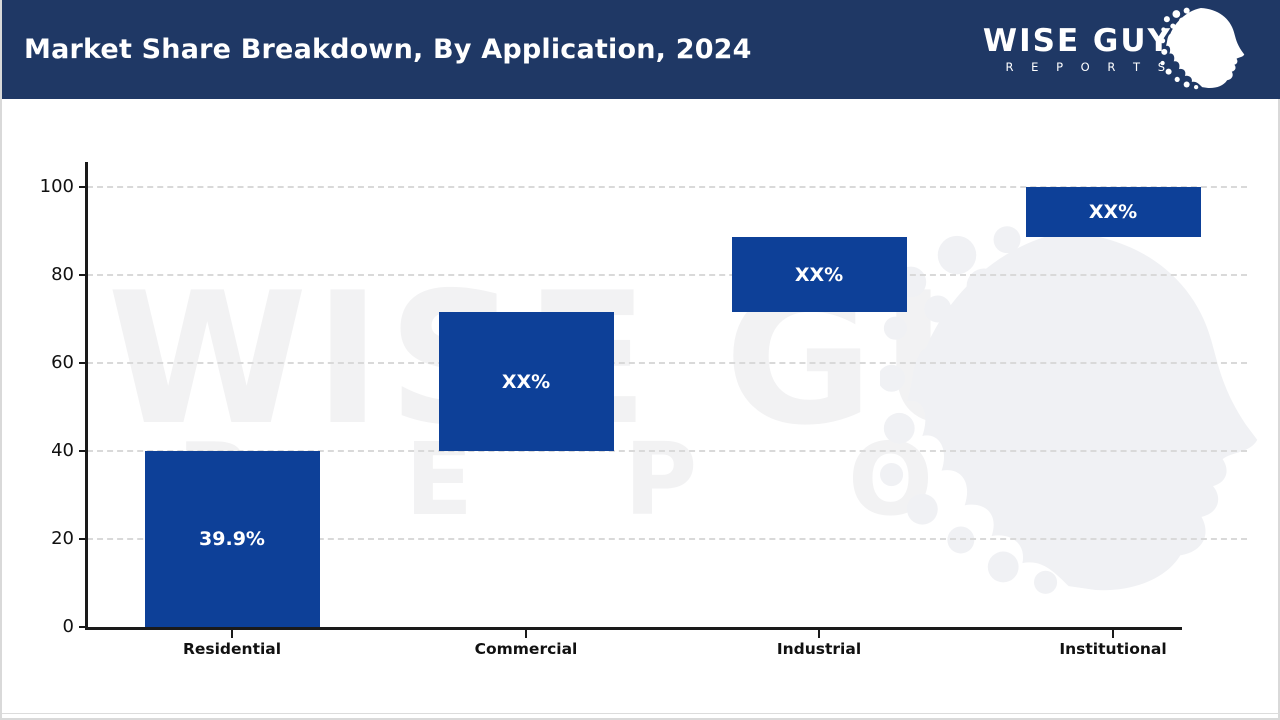  I want to click on bar-value-label-residential: 39.9%, so click(232, 539).